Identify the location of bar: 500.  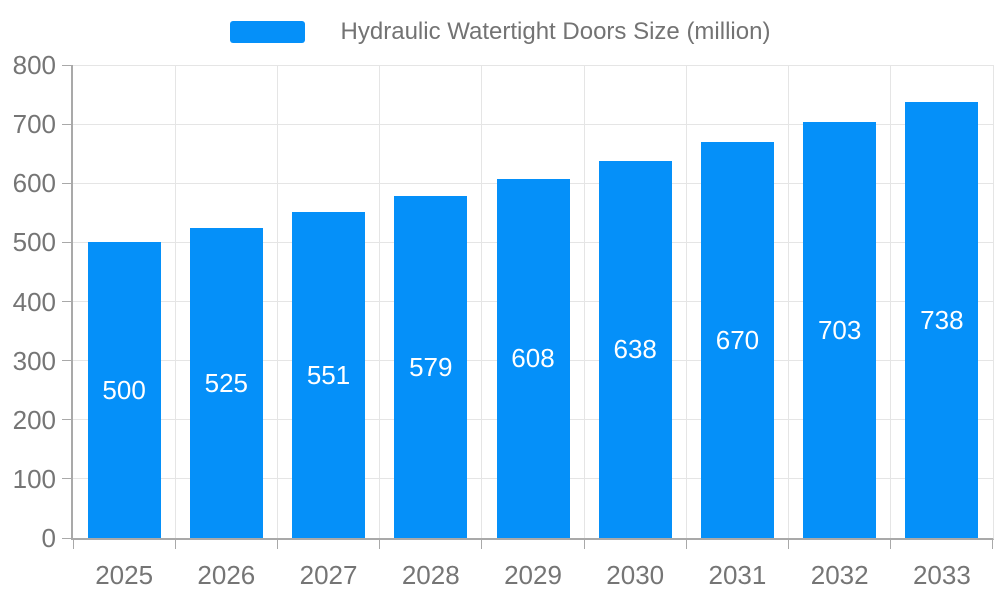
(124, 390).